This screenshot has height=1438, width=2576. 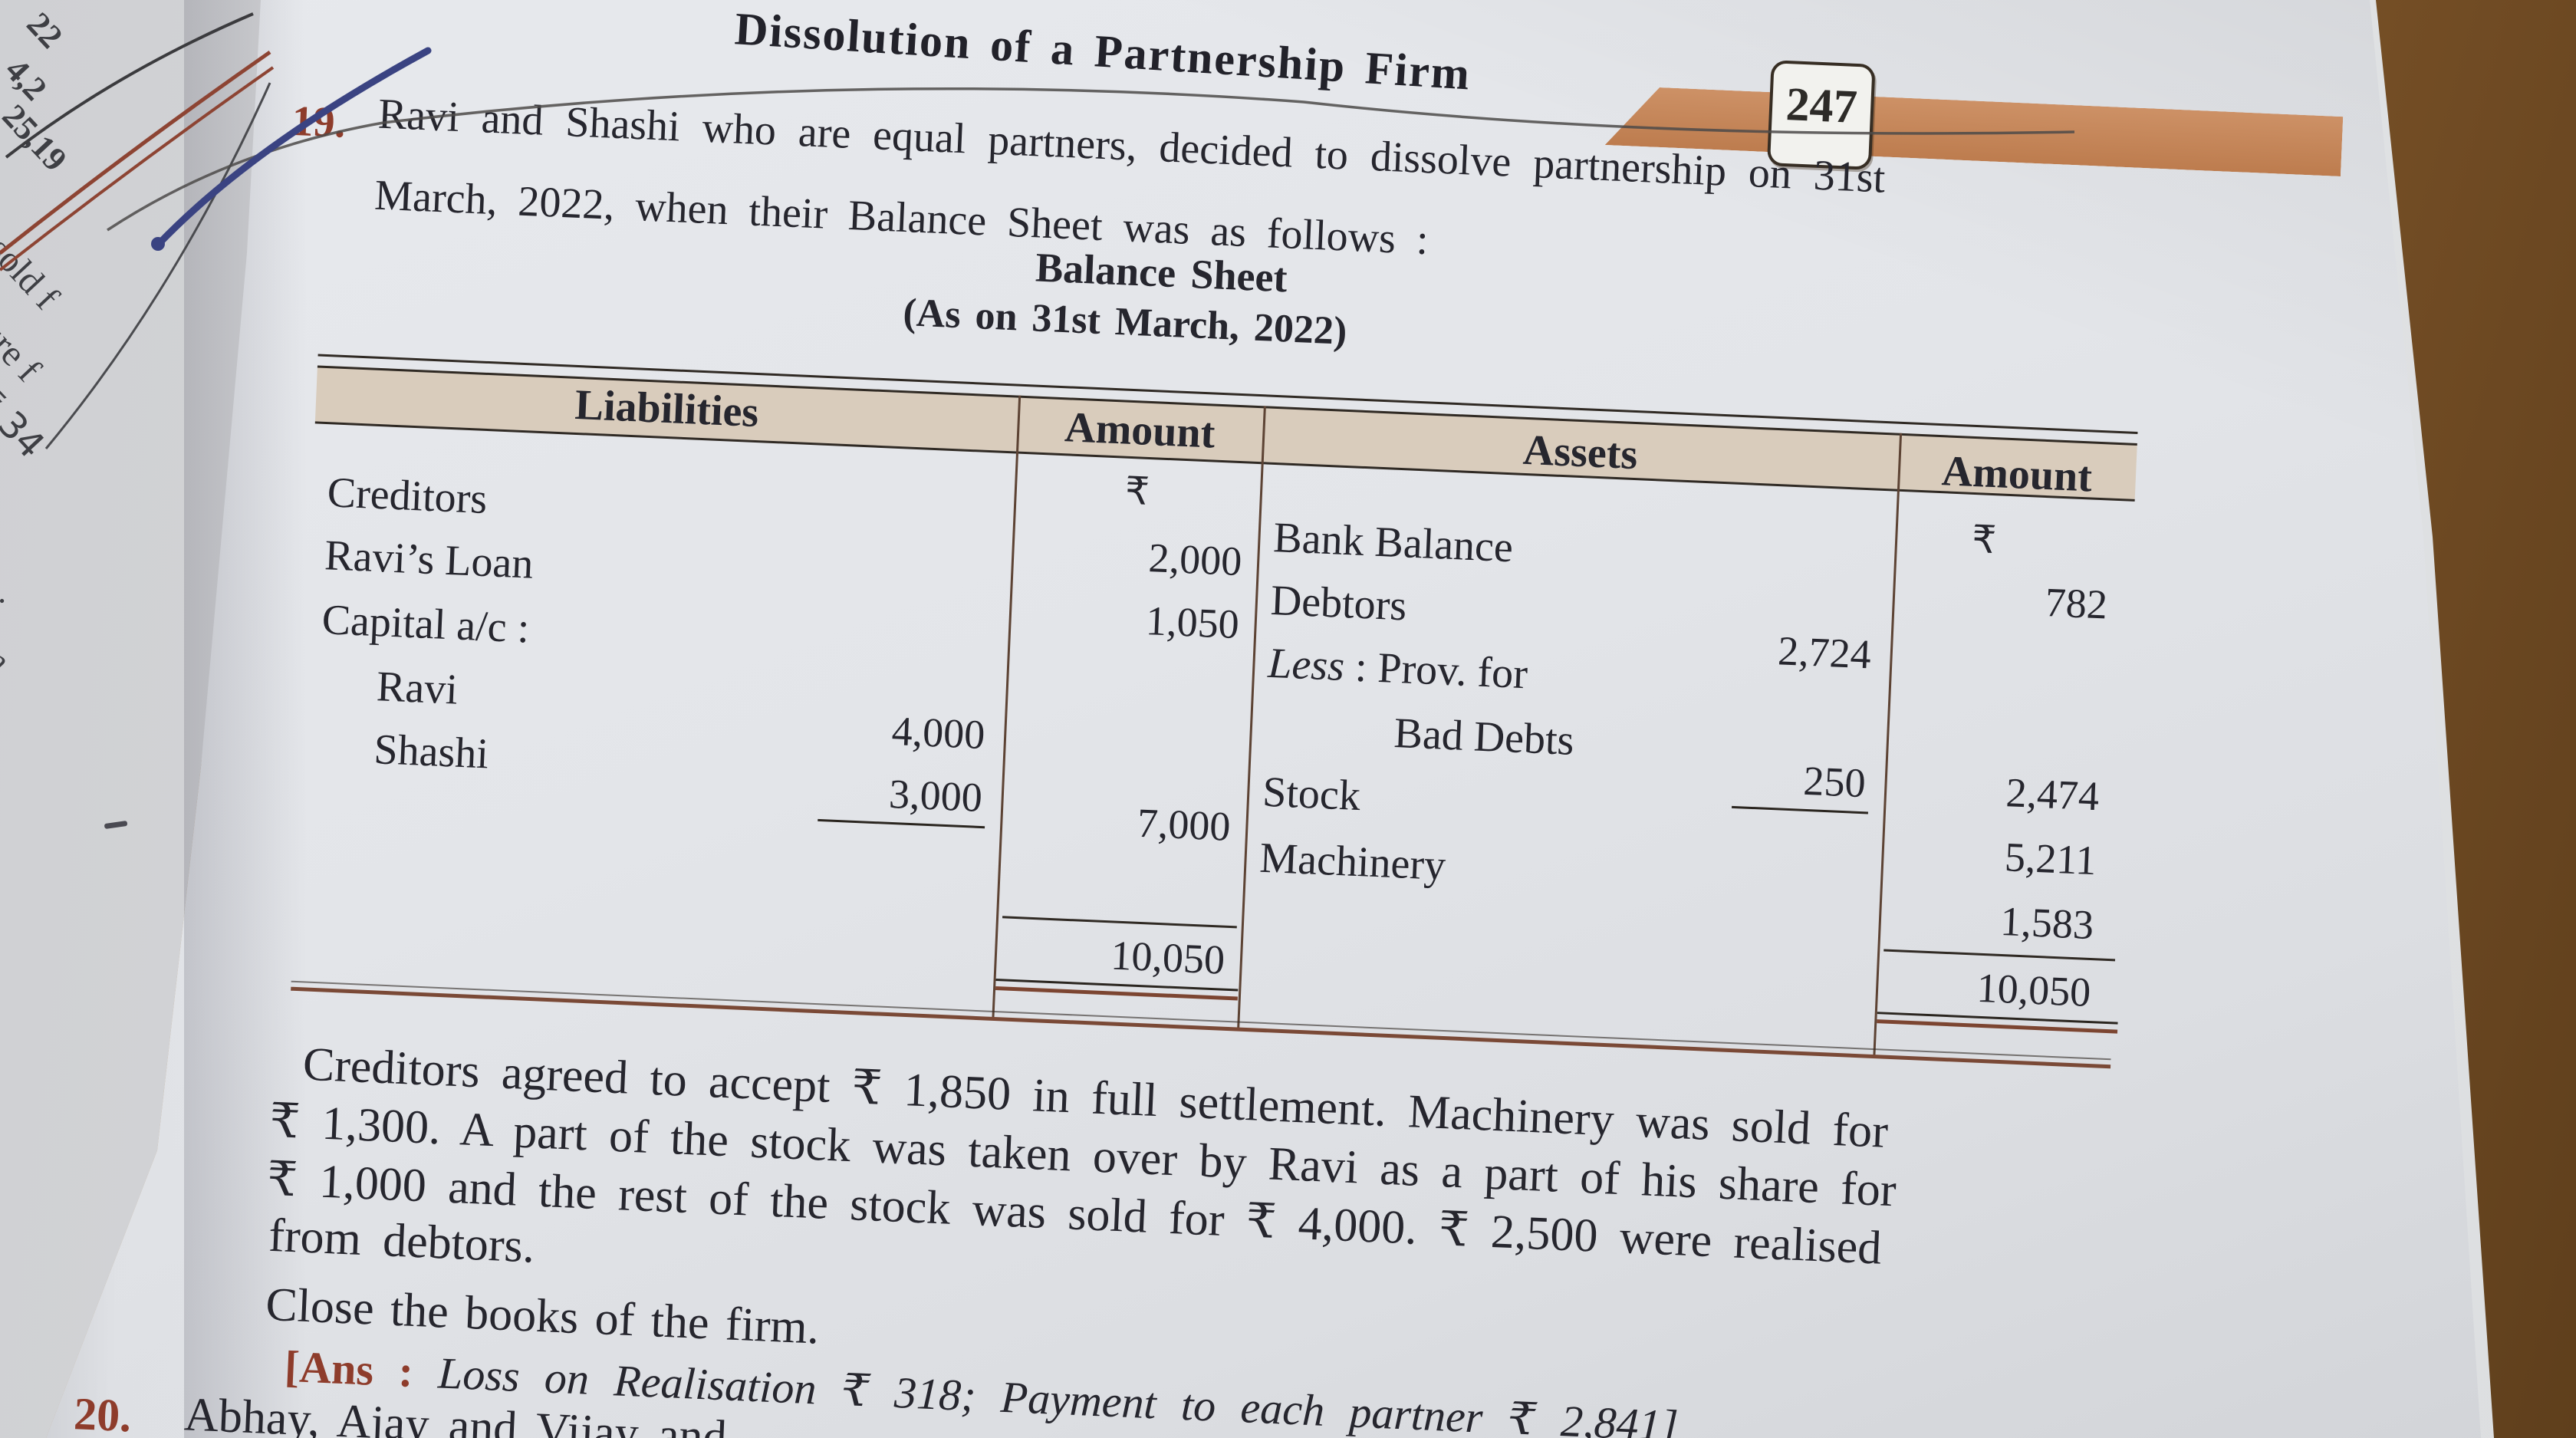 I want to click on pen-dash-mark, so click(x=116, y=825).